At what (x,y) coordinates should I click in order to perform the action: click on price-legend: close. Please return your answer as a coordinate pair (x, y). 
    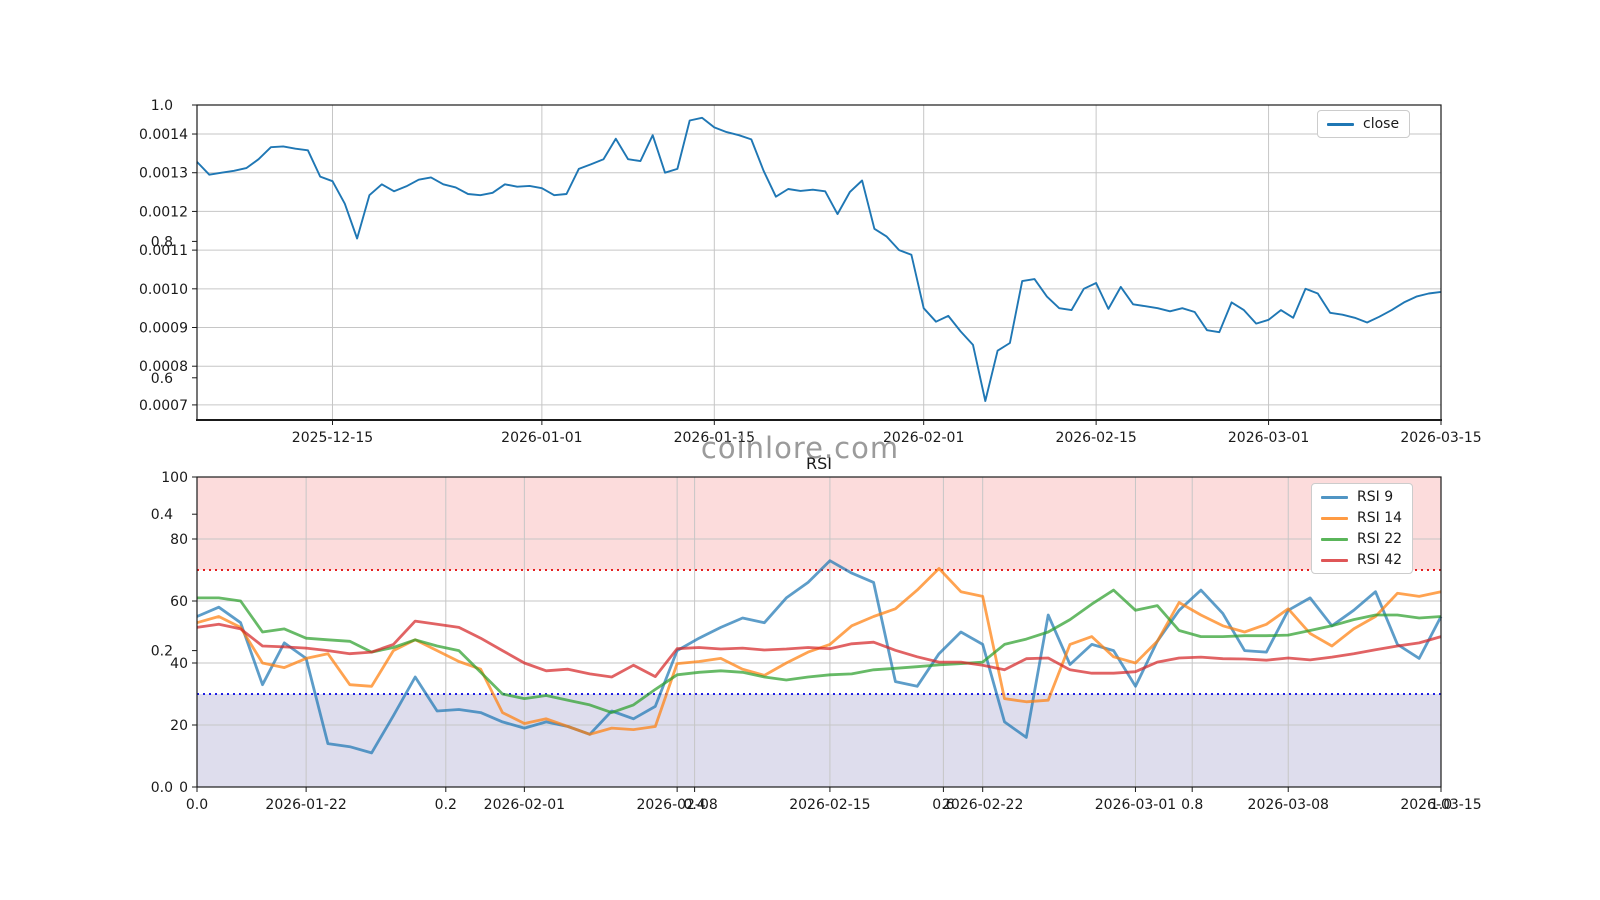
    Looking at the image, I should click on (1364, 124).